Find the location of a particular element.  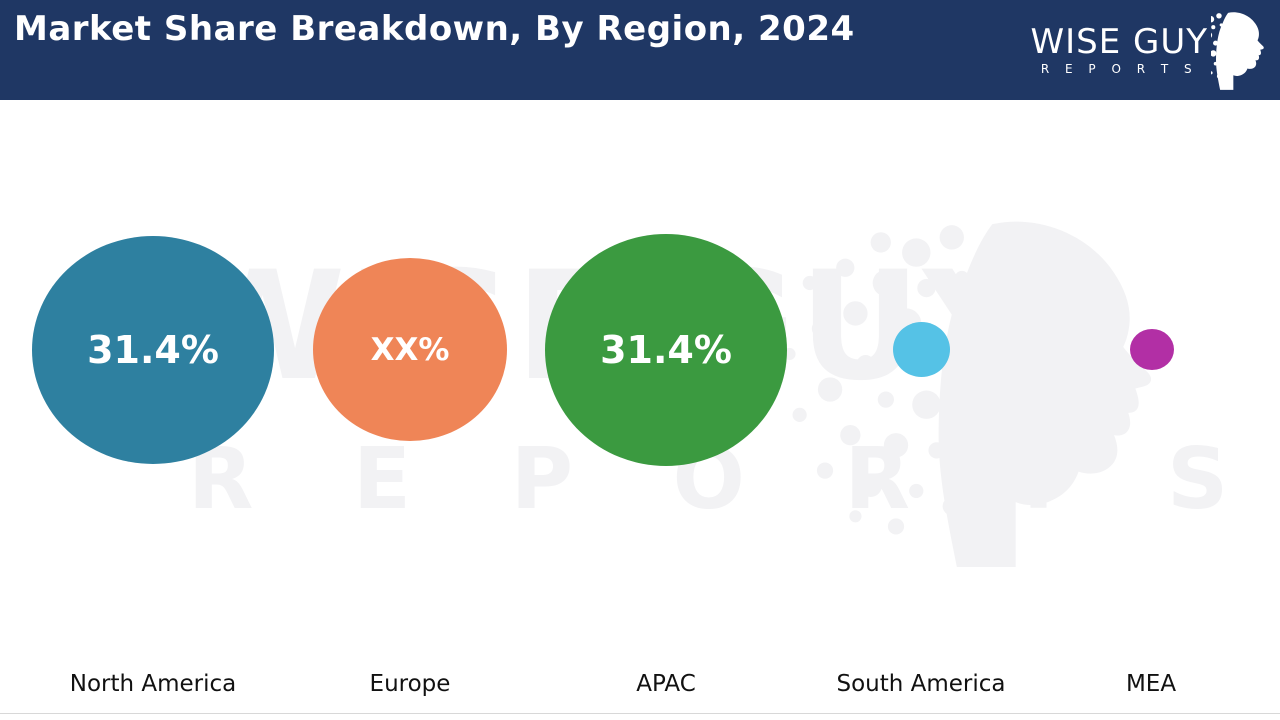

bubble-value: XX% is located at coordinates (410, 349).